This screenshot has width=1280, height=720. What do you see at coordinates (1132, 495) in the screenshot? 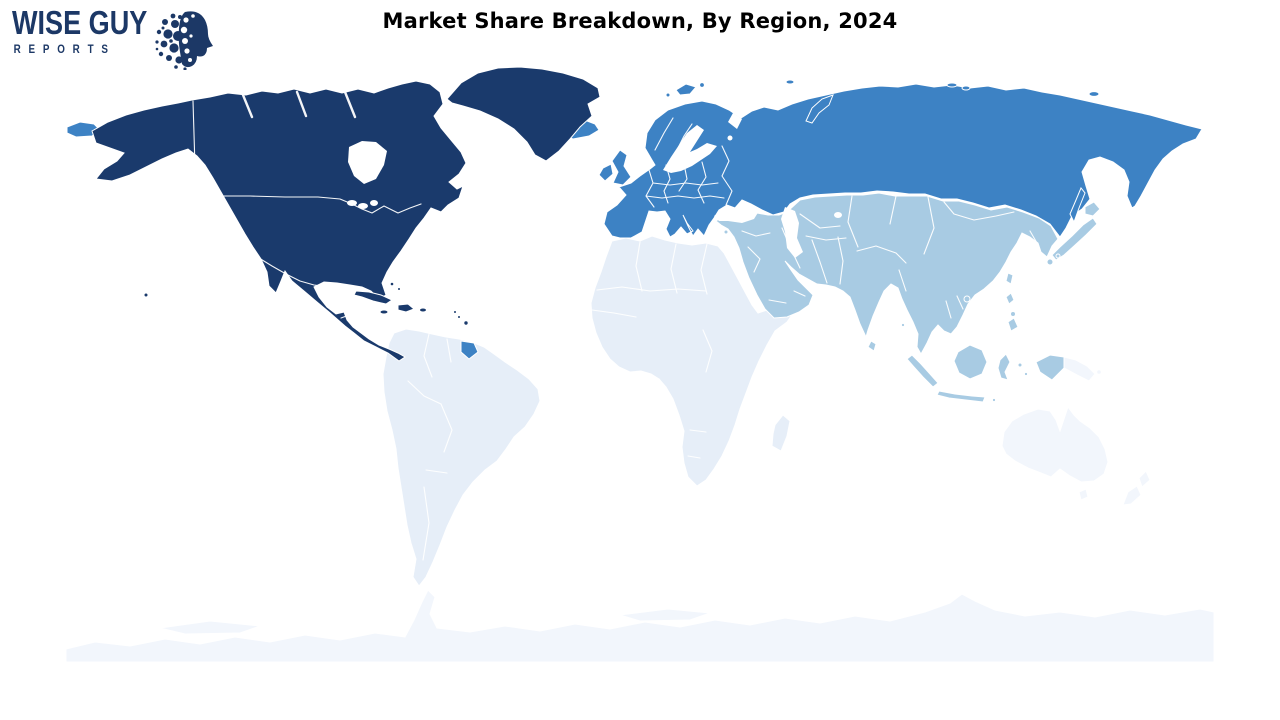
I see `new-zealand-south` at bounding box center [1132, 495].